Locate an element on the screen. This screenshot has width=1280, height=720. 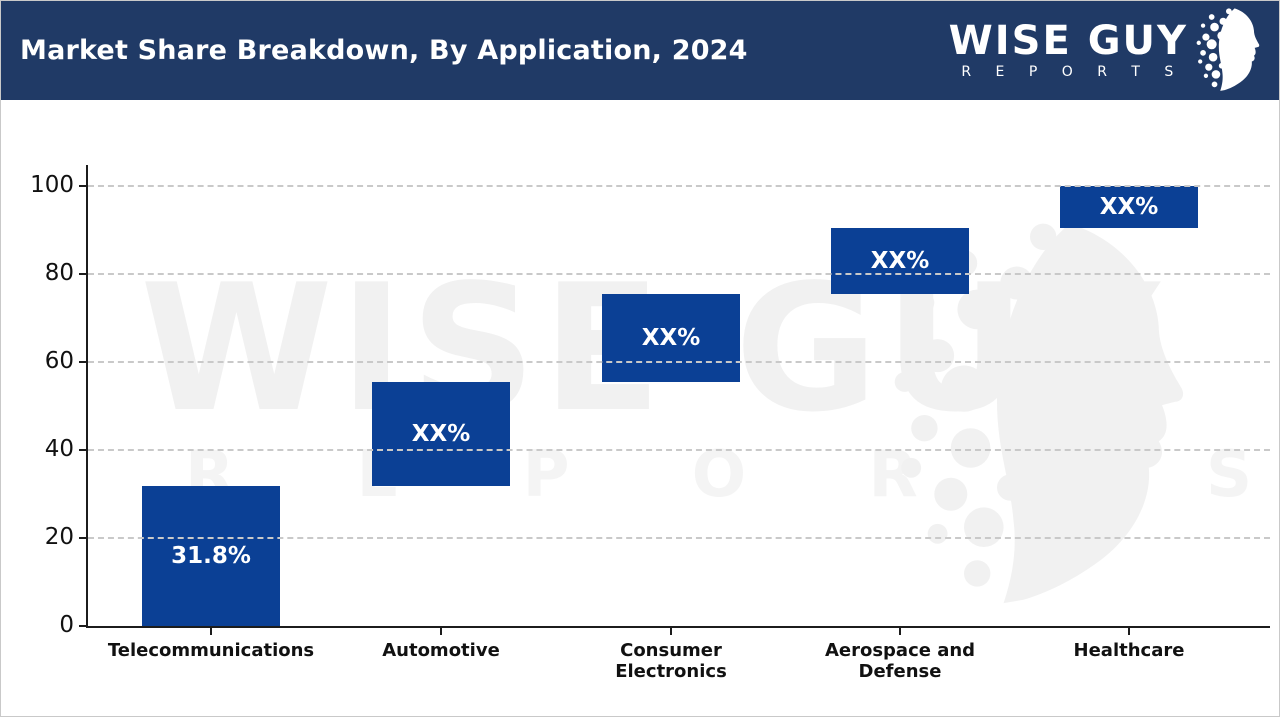
y-tick-label: 40 is located at coordinates (59, 449).